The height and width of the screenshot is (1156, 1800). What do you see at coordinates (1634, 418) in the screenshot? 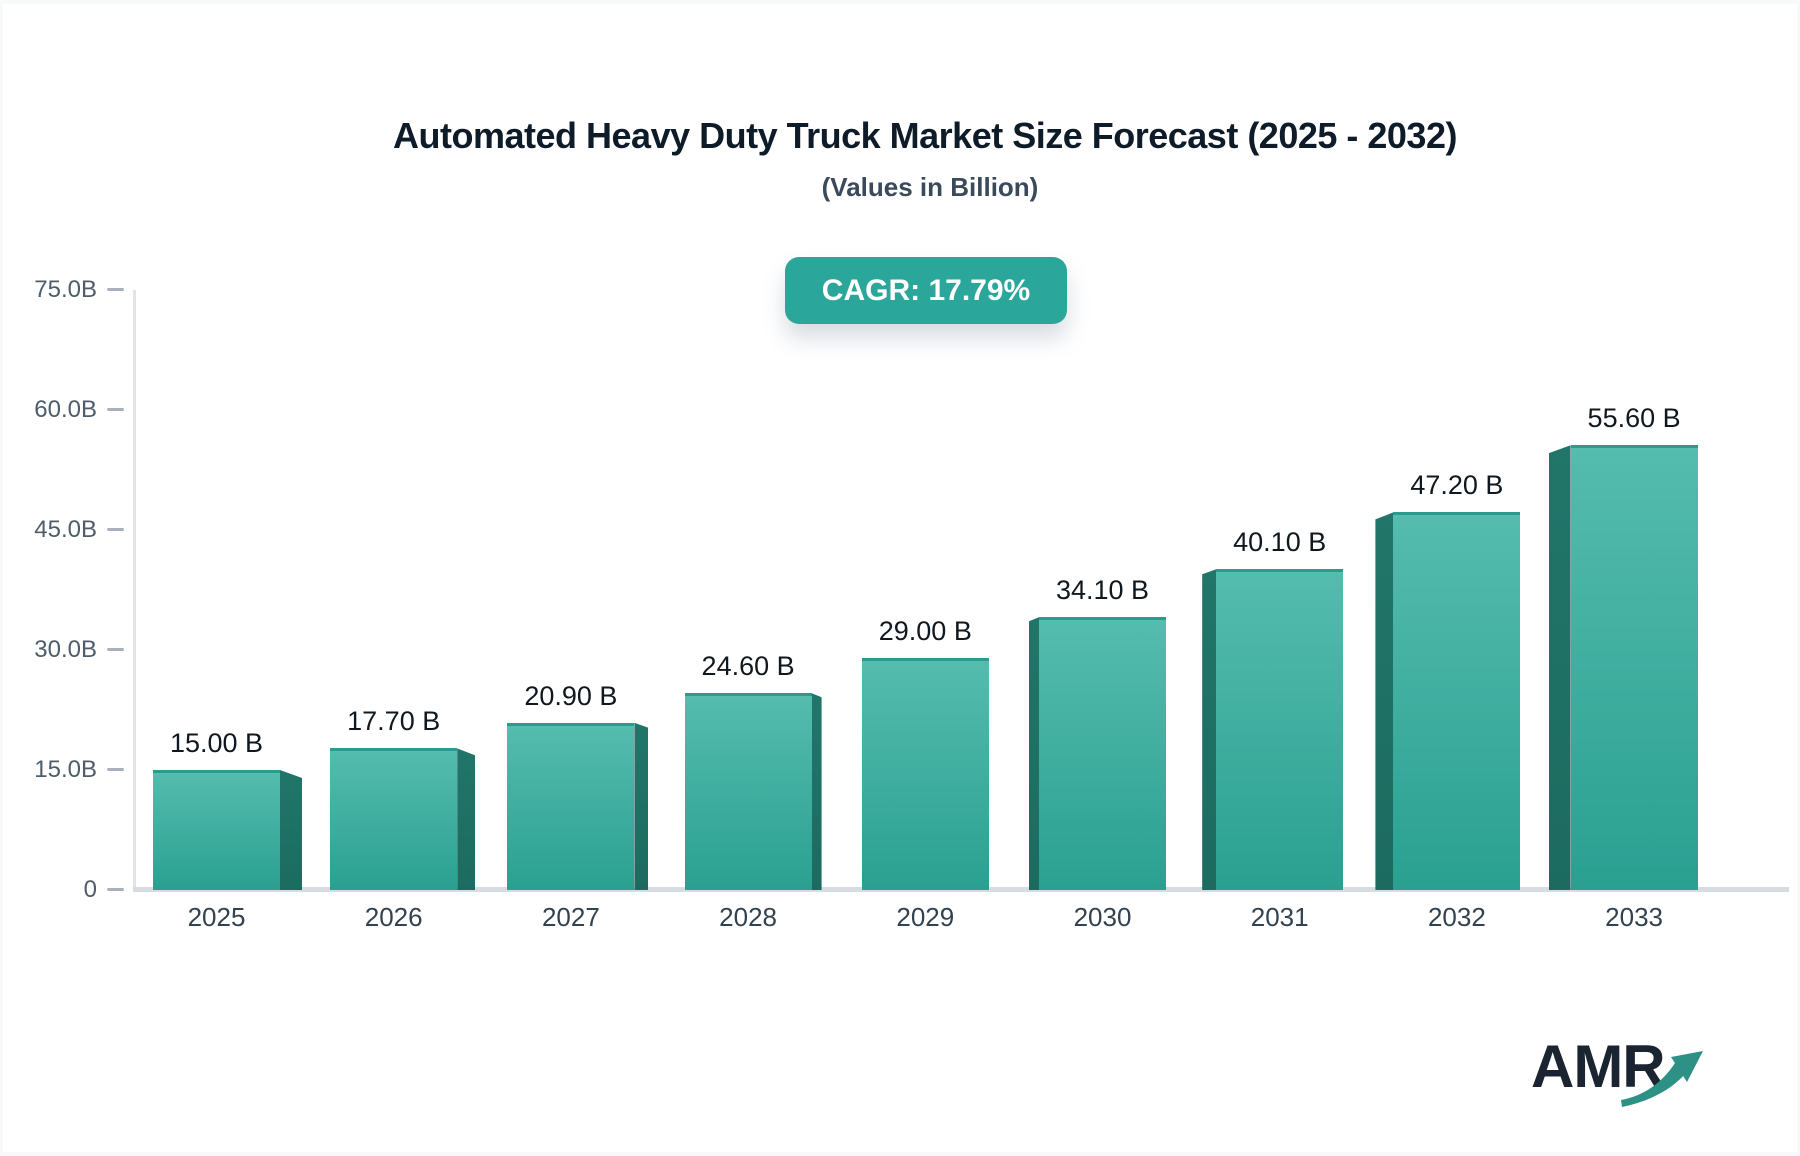
I see `bar-value-label: 55.60 B` at bounding box center [1634, 418].